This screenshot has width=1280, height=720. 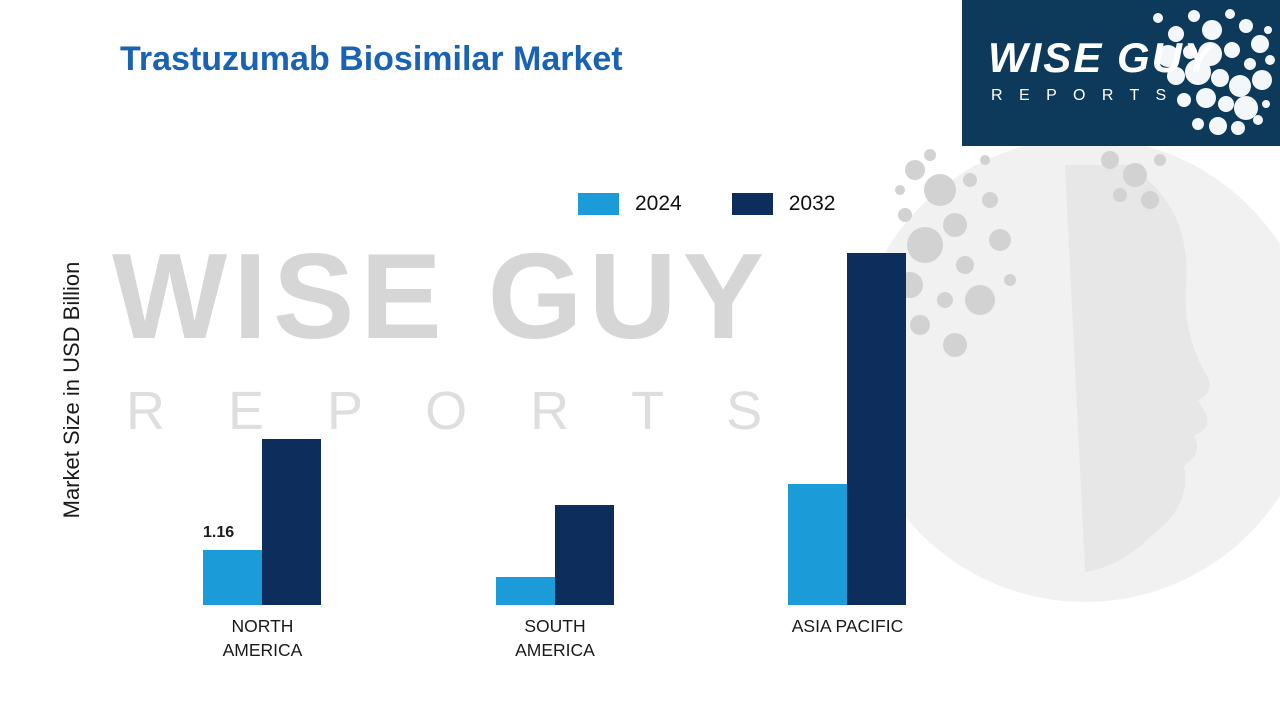 What do you see at coordinates (658, 203) in the screenshot?
I see `legend-label-2024: 2024` at bounding box center [658, 203].